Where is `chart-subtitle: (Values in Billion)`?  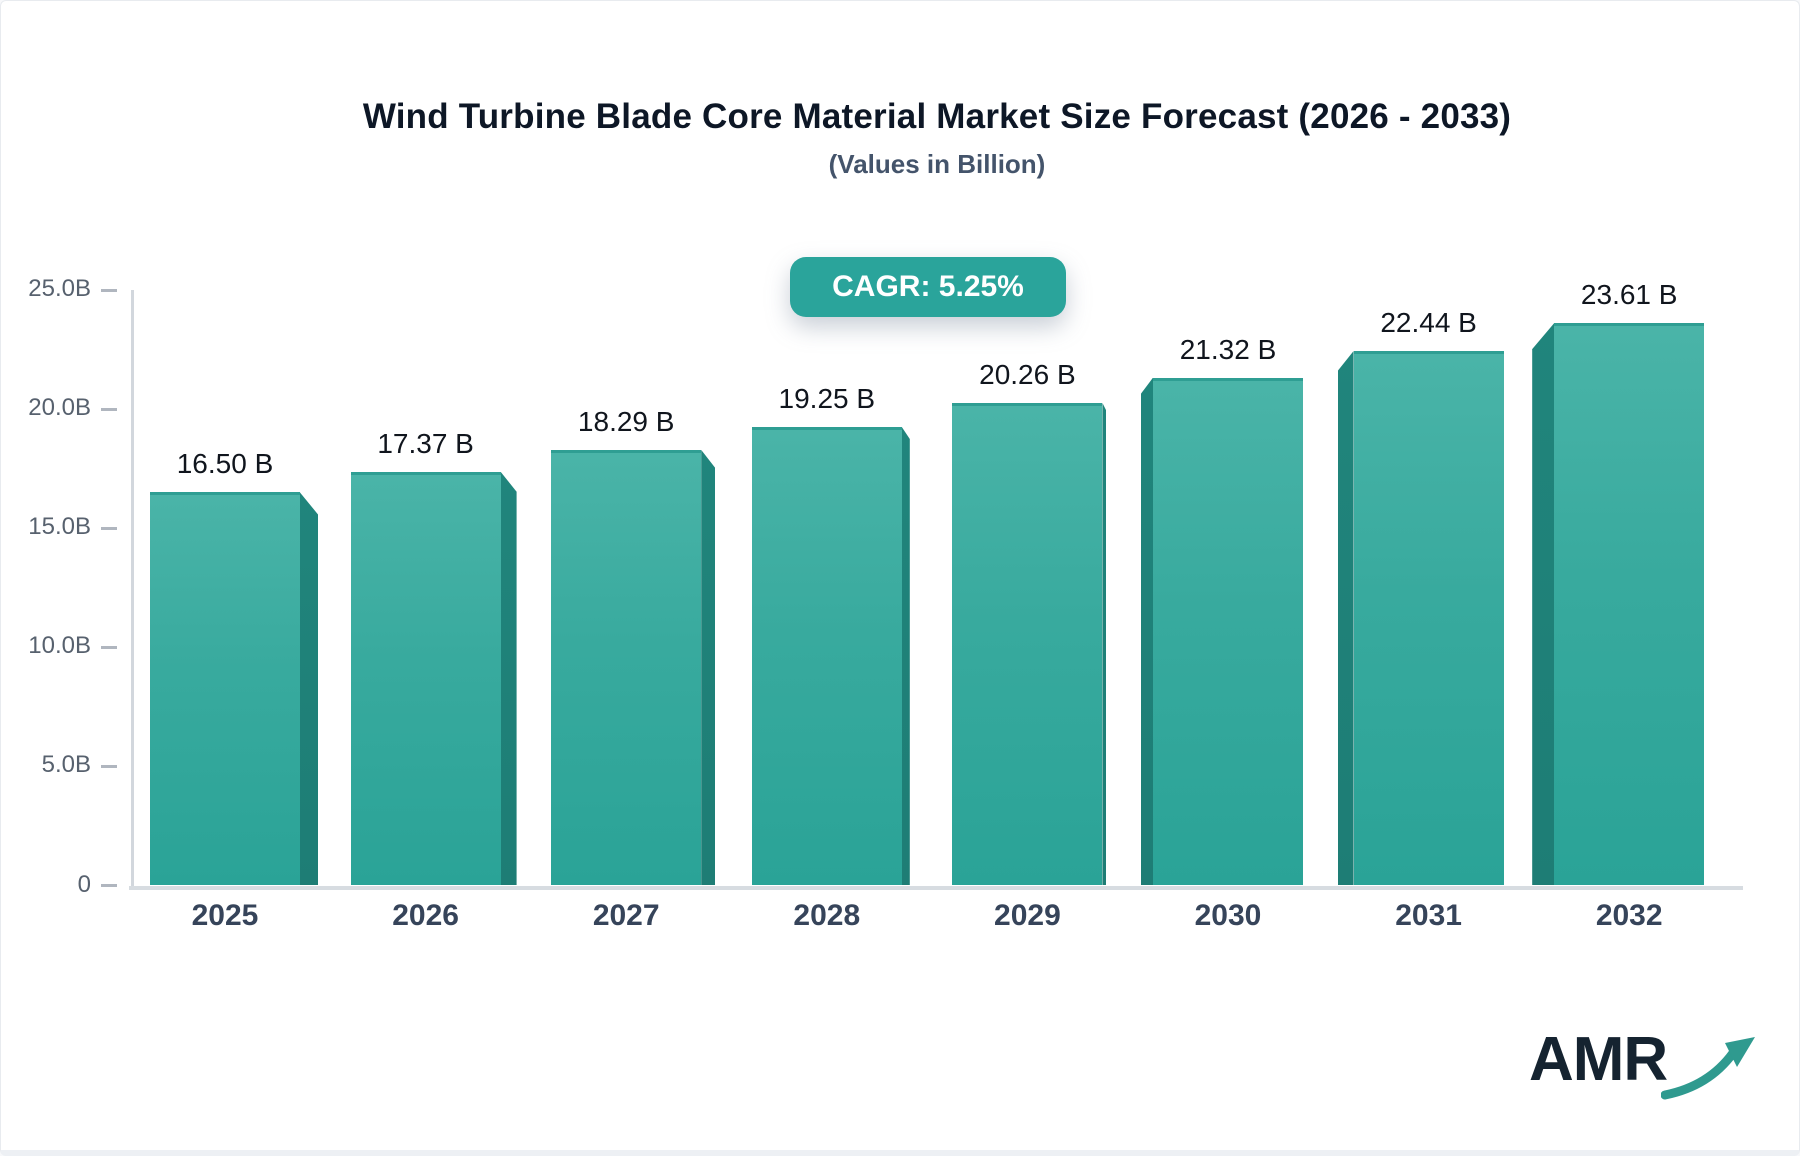 chart-subtitle: (Values in Billion) is located at coordinates (937, 164).